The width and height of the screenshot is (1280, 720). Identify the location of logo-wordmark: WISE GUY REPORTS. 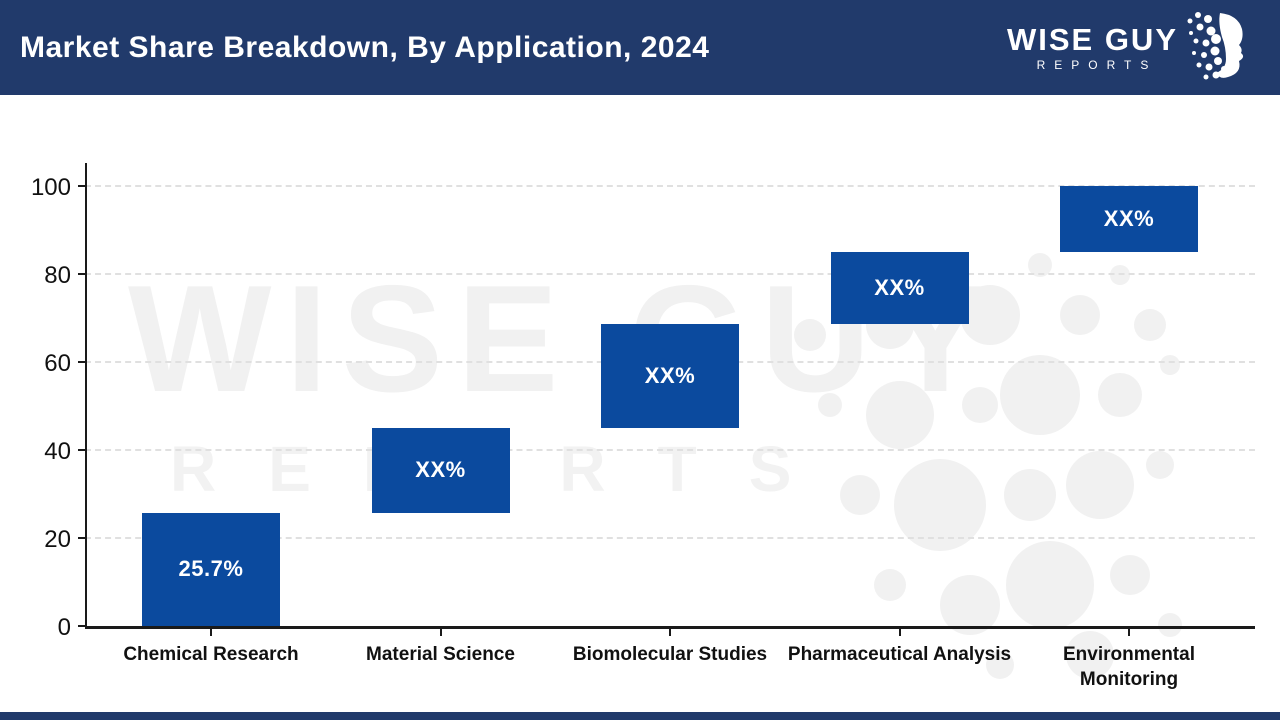
(1092, 47).